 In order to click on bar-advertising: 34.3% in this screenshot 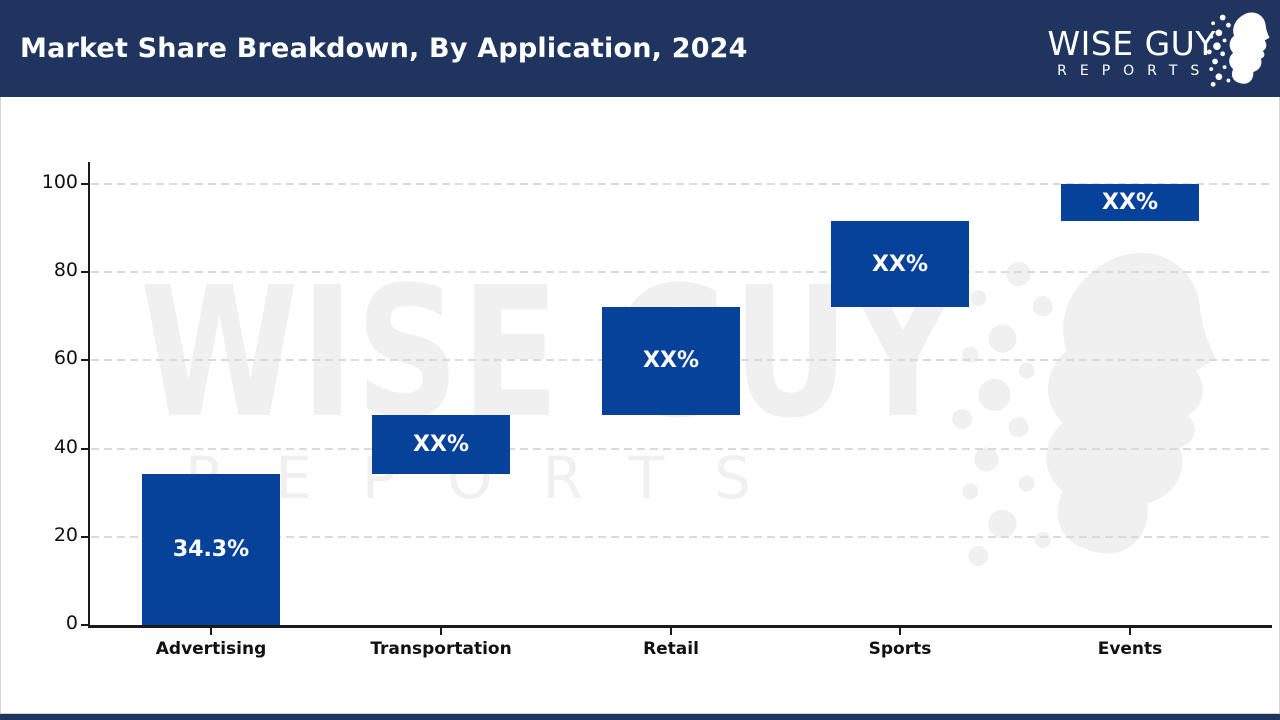, I will do `click(211, 549)`.